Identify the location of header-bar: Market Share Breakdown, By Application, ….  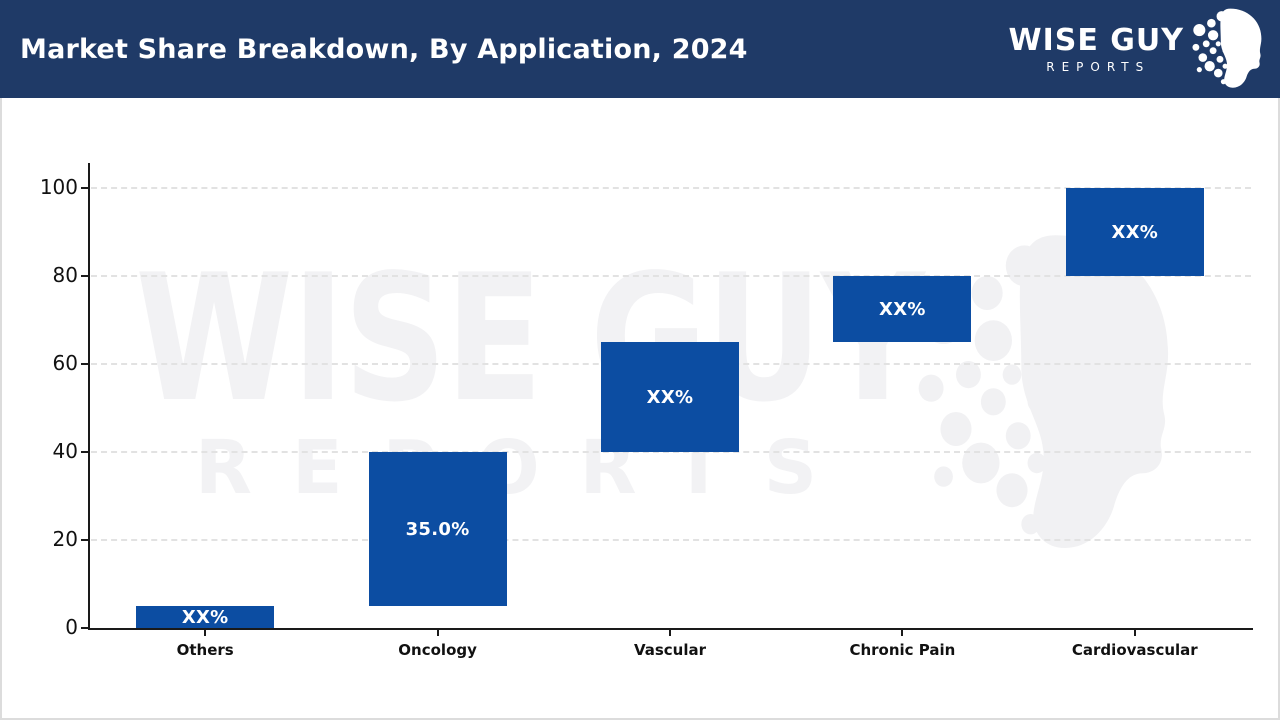
(640, 49).